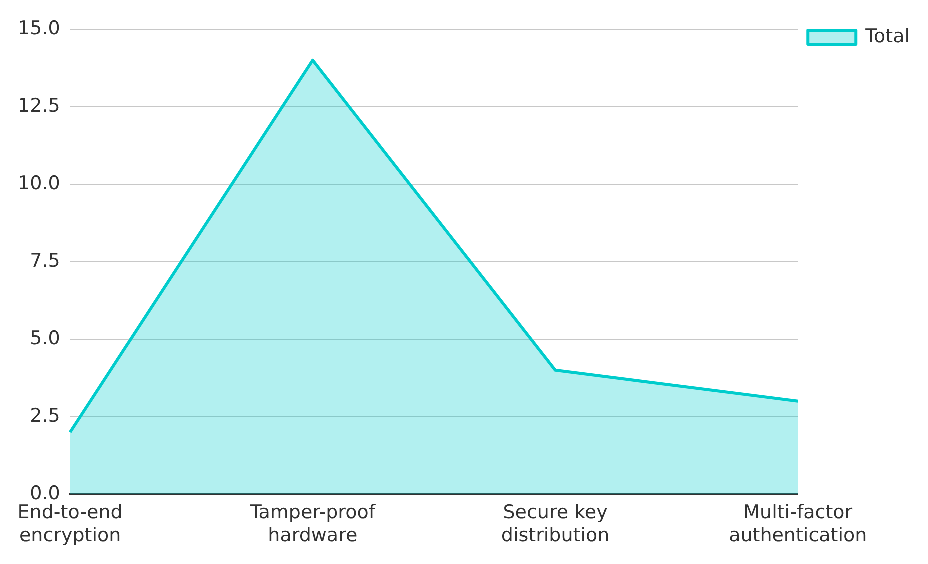 This screenshot has height=564, width=928. I want to click on y-tick-label: 10.0, so click(39, 183).